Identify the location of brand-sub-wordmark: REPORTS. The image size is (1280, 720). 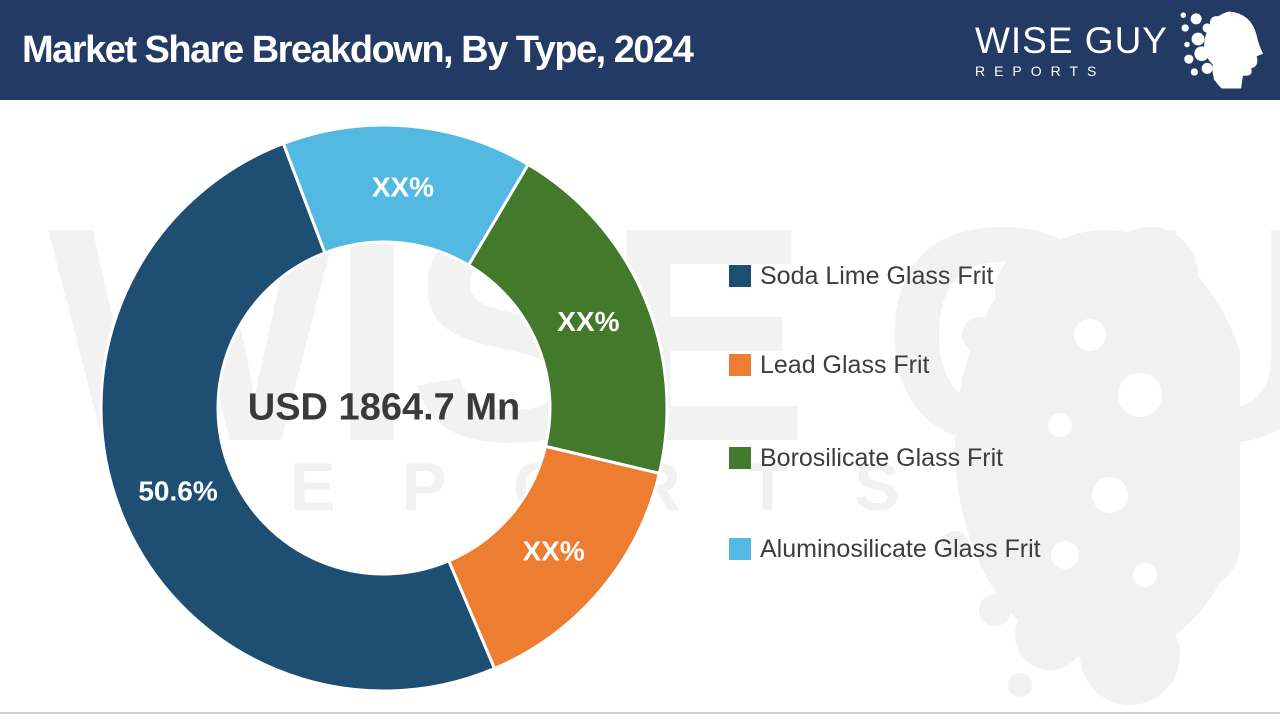
(1040, 70).